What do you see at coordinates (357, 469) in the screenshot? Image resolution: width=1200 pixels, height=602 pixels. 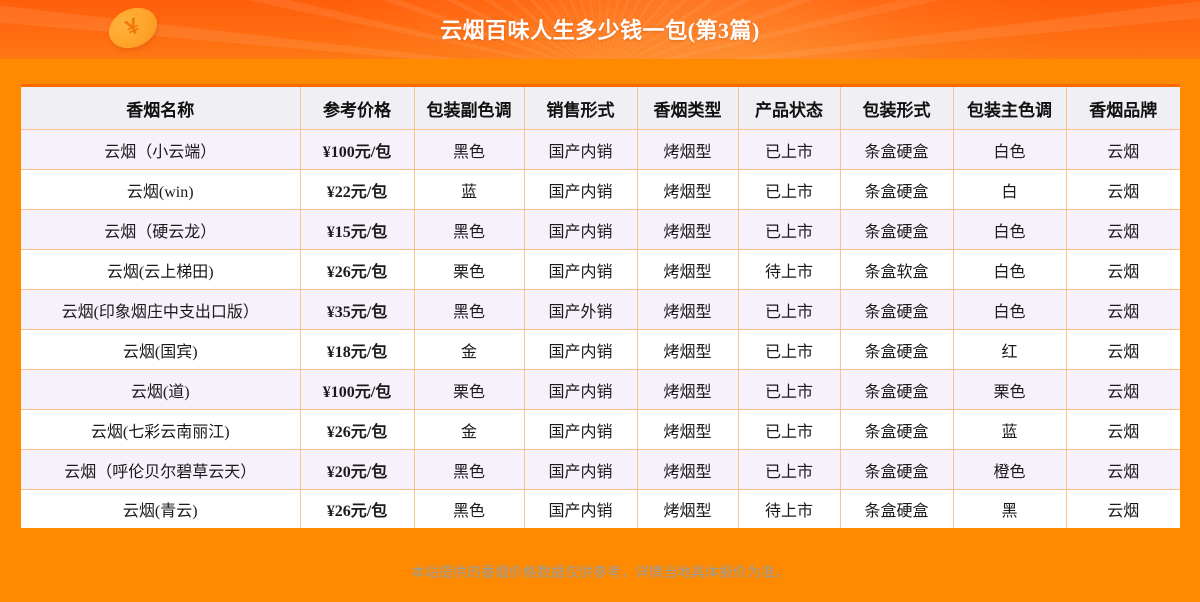 I see `cell-price: ¥20元/包` at bounding box center [357, 469].